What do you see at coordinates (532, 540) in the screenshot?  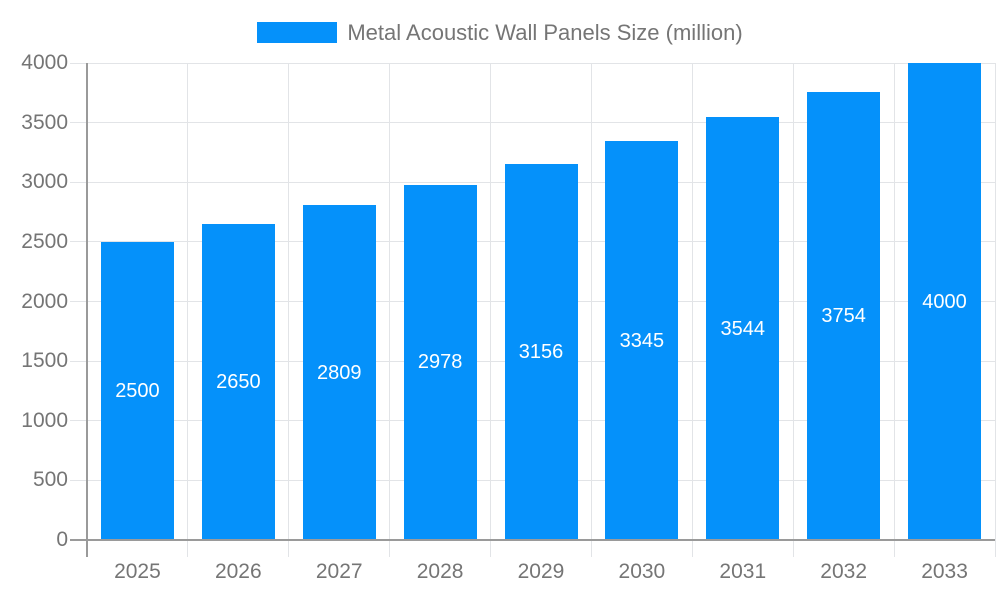 I see `x-axis-line` at bounding box center [532, 540].